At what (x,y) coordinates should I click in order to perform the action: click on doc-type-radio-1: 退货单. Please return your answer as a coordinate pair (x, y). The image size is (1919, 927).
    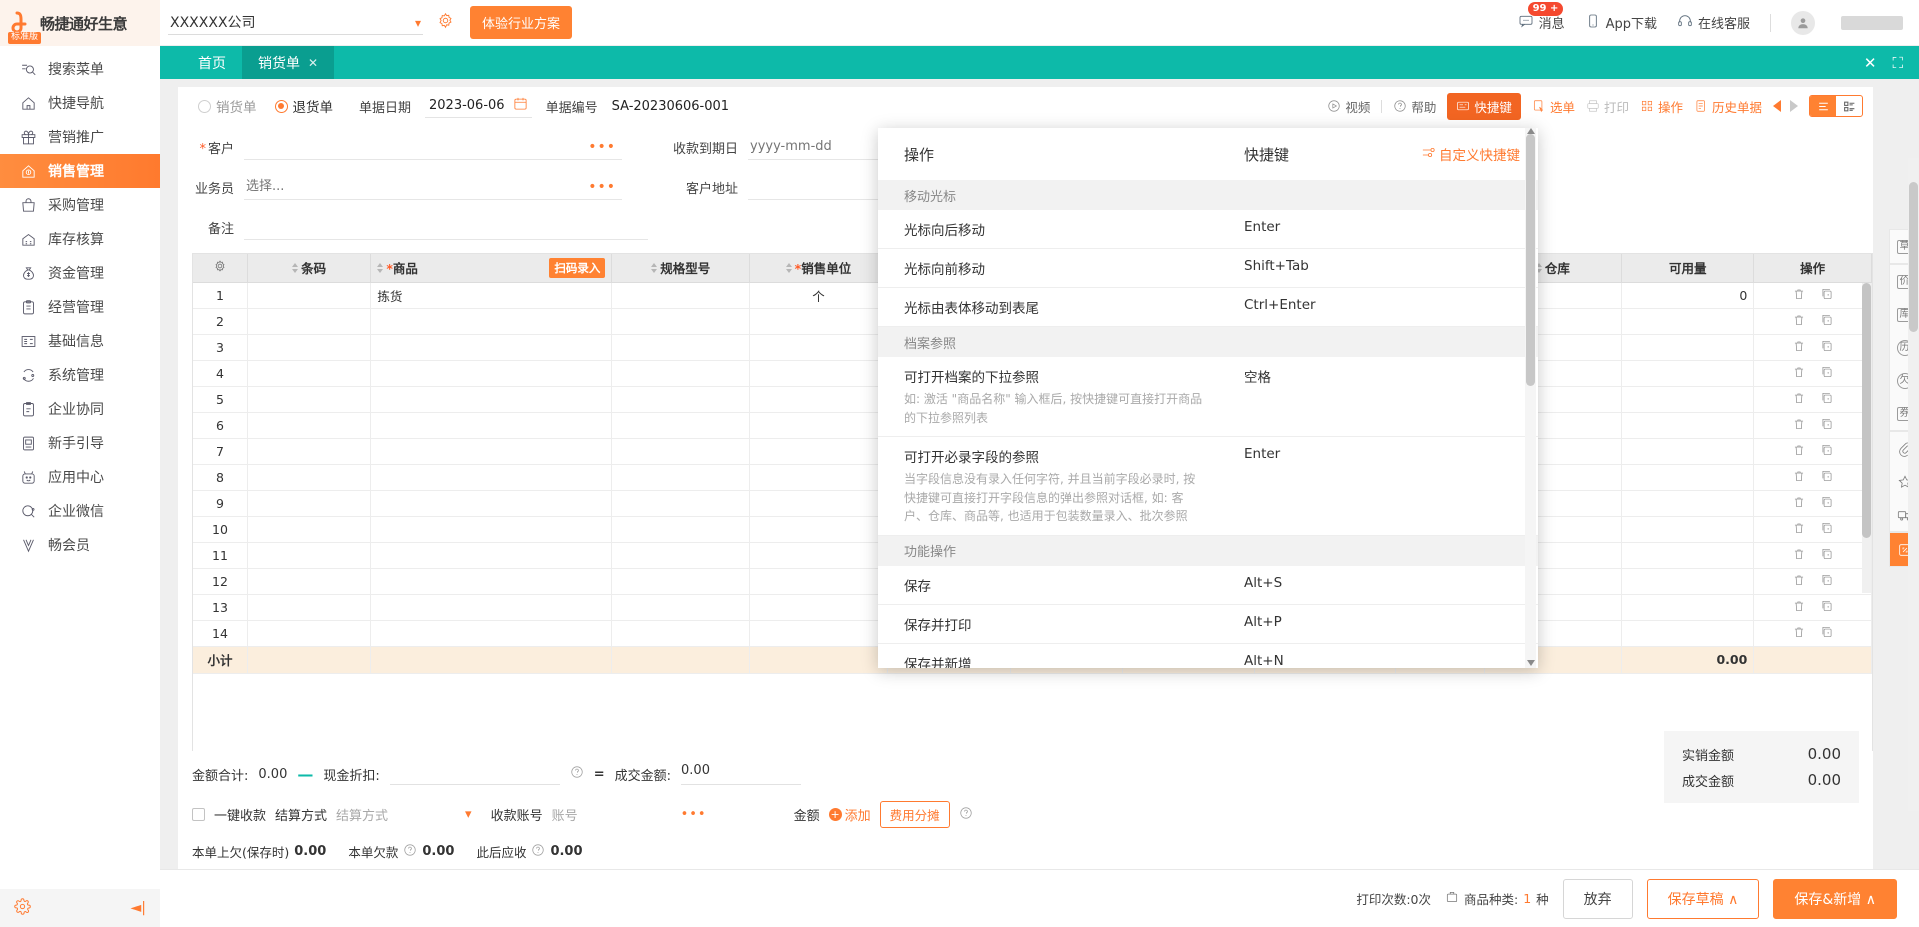
    Looking at the image, I should click on (303, 106).